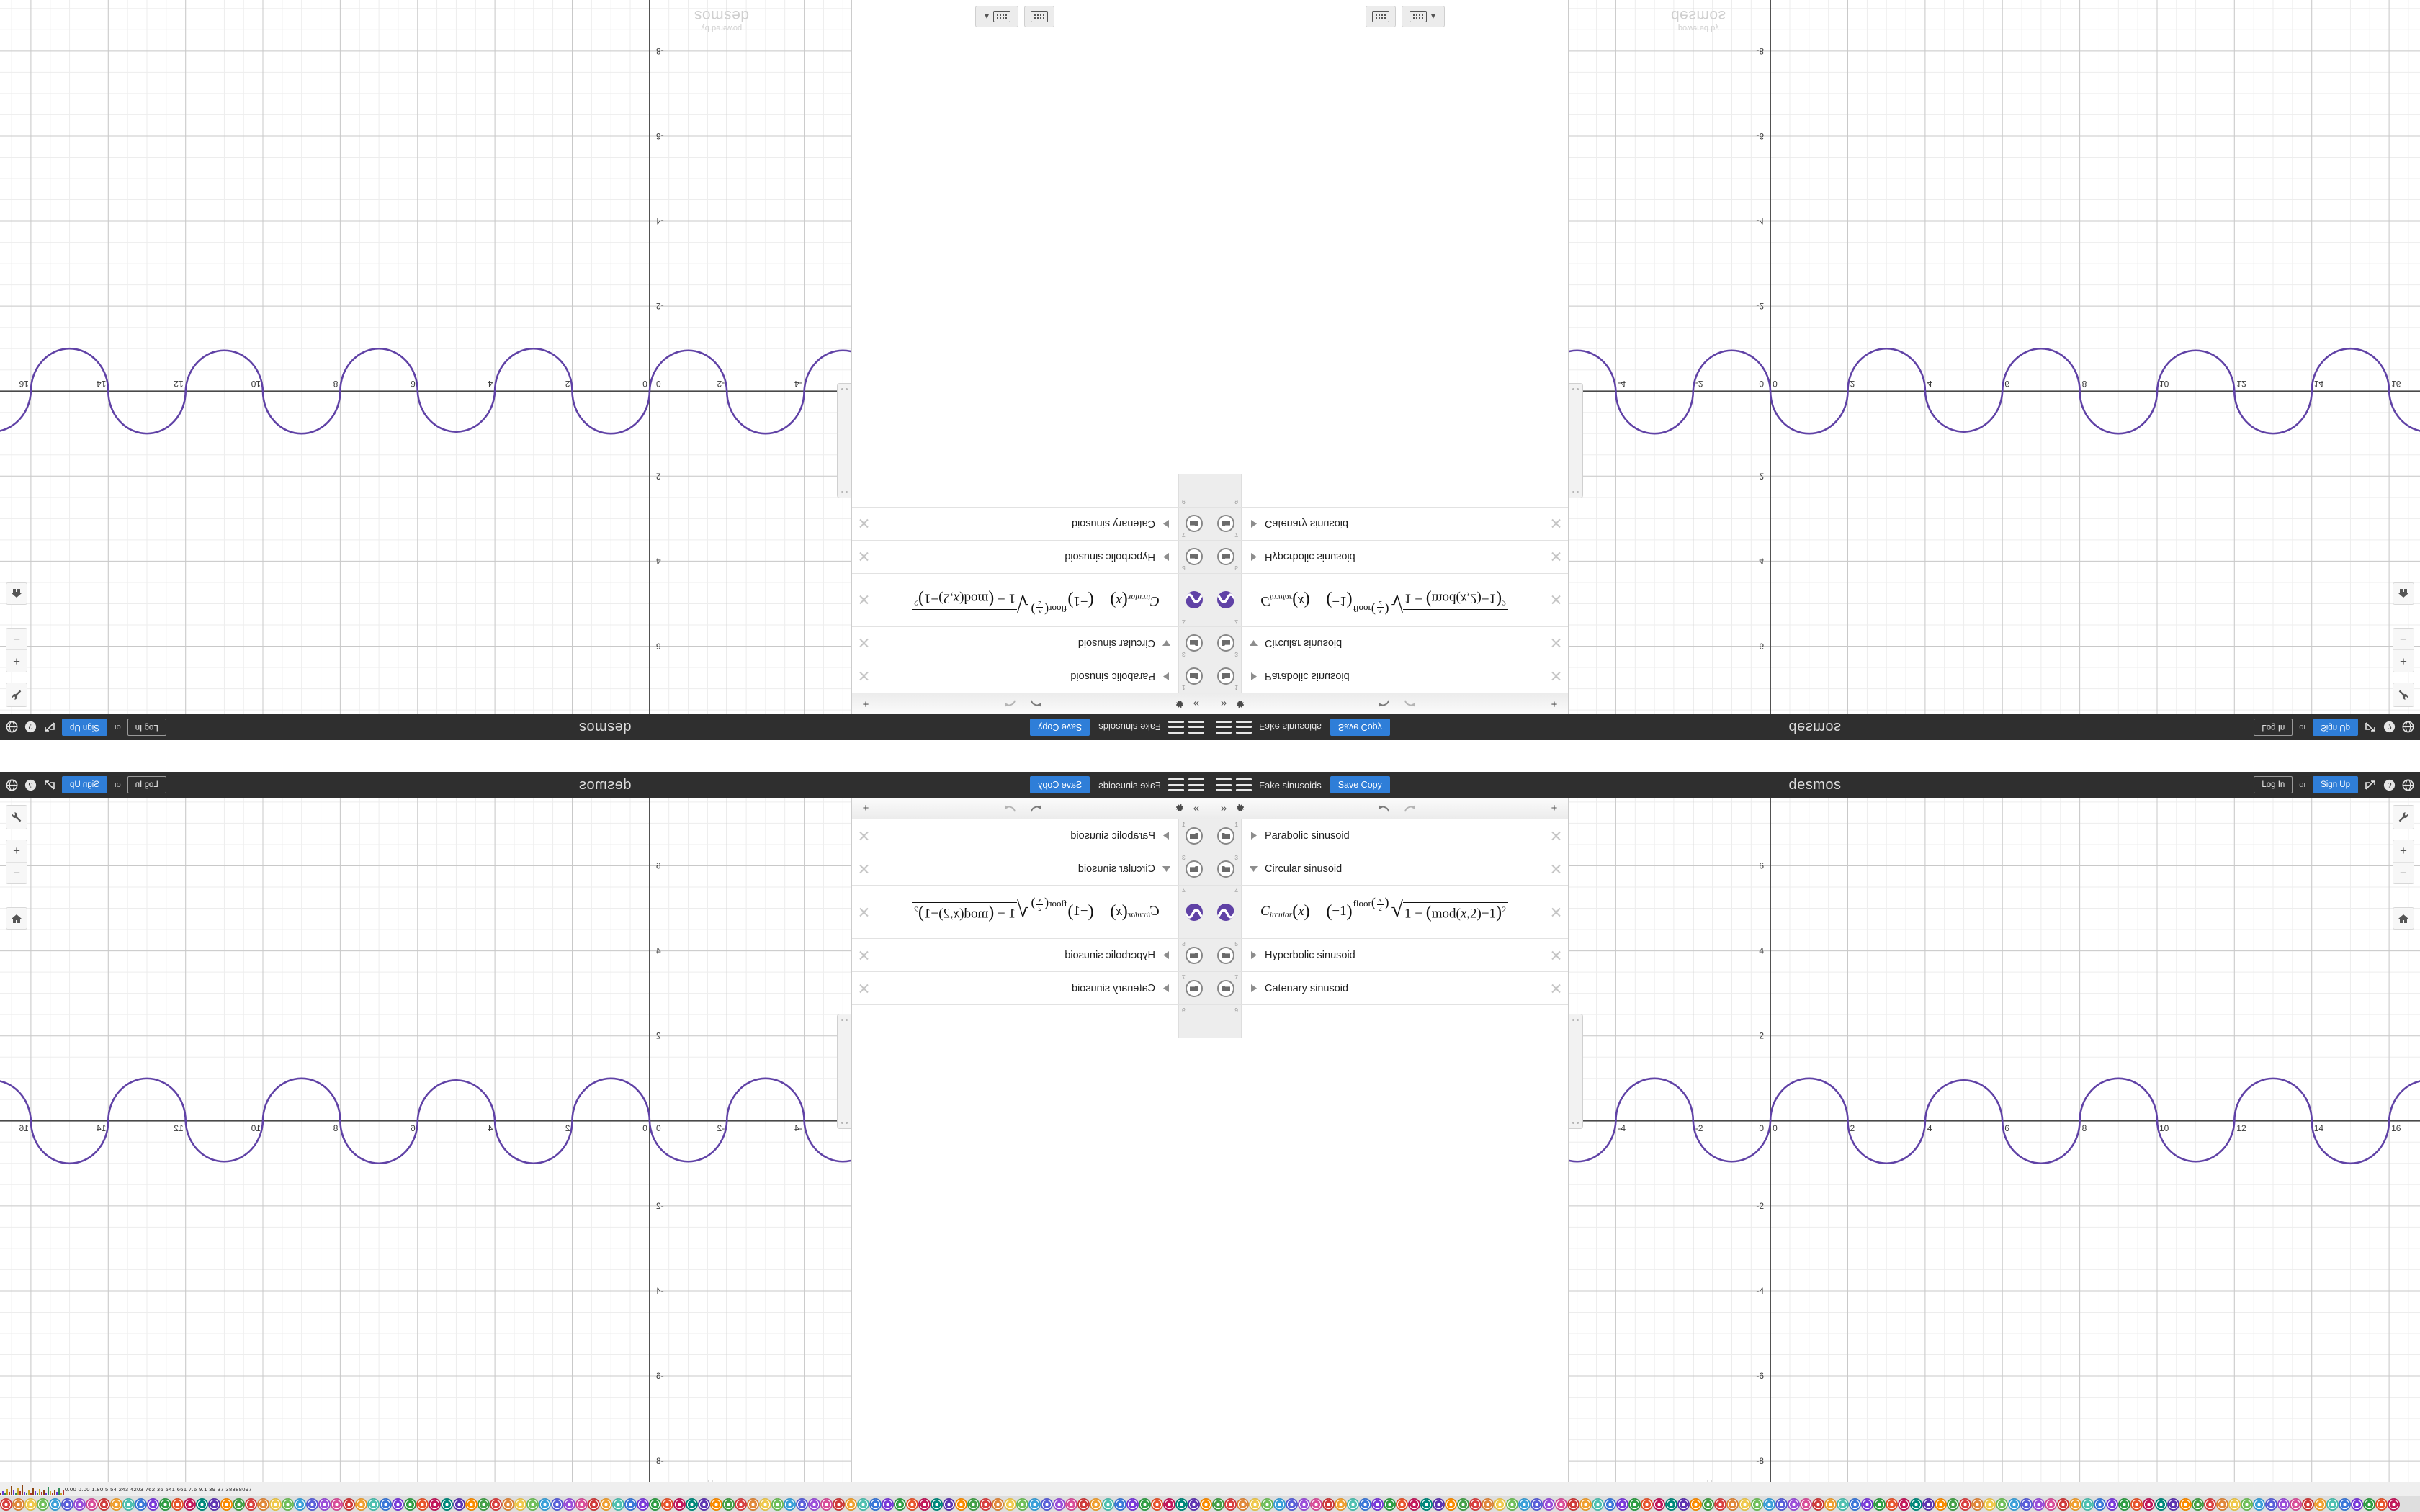 The image size is (2420, 1512). Describe the element at coordinates (1060, 784) in the screenshot. I see `save-copy-button: Save Copy` at that location.